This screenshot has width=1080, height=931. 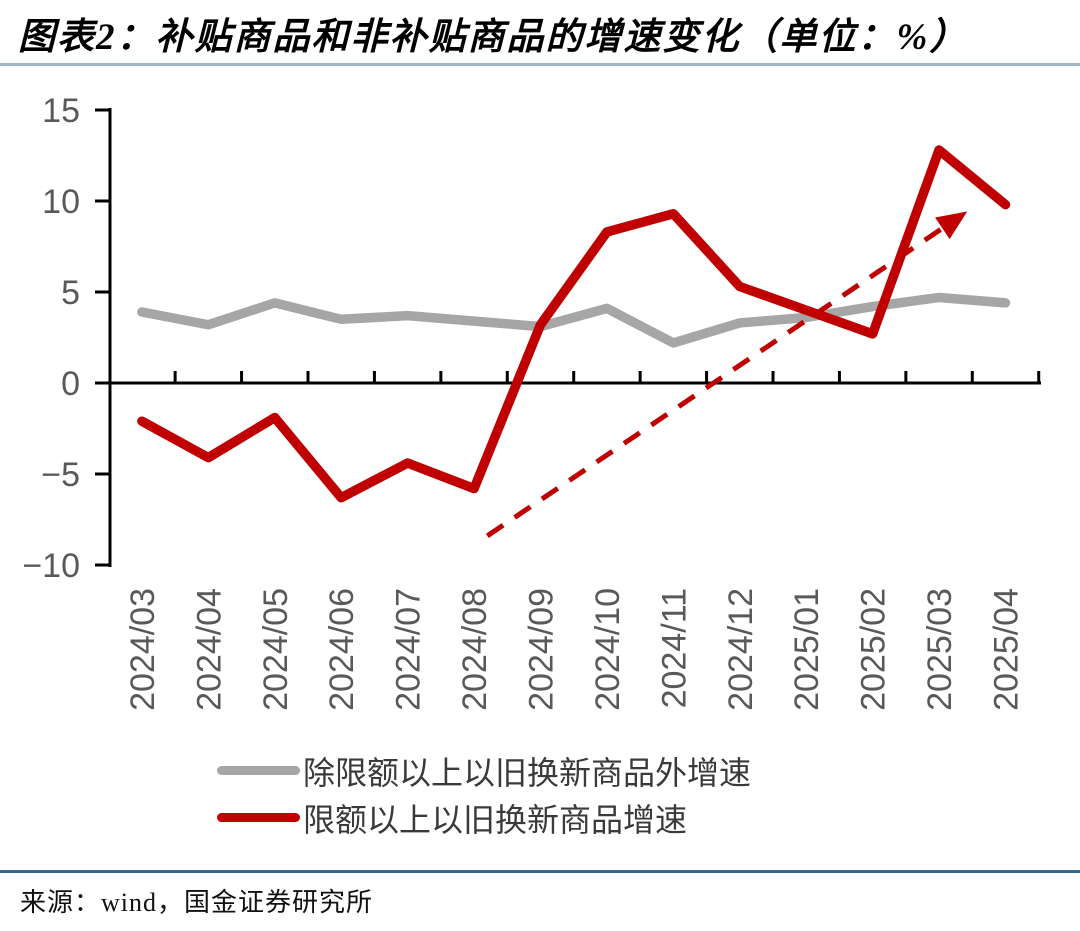 What do you see at coordinates (70, 293) in the screenshot?
I see `y-tick-label: 5` at bounding box center [70, 293].